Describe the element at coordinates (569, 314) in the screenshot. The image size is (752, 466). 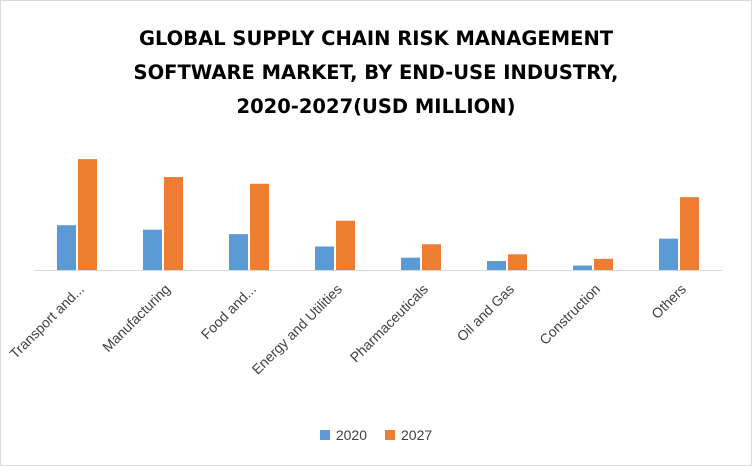
I see `x-tick-label-7: Construction` at that location.